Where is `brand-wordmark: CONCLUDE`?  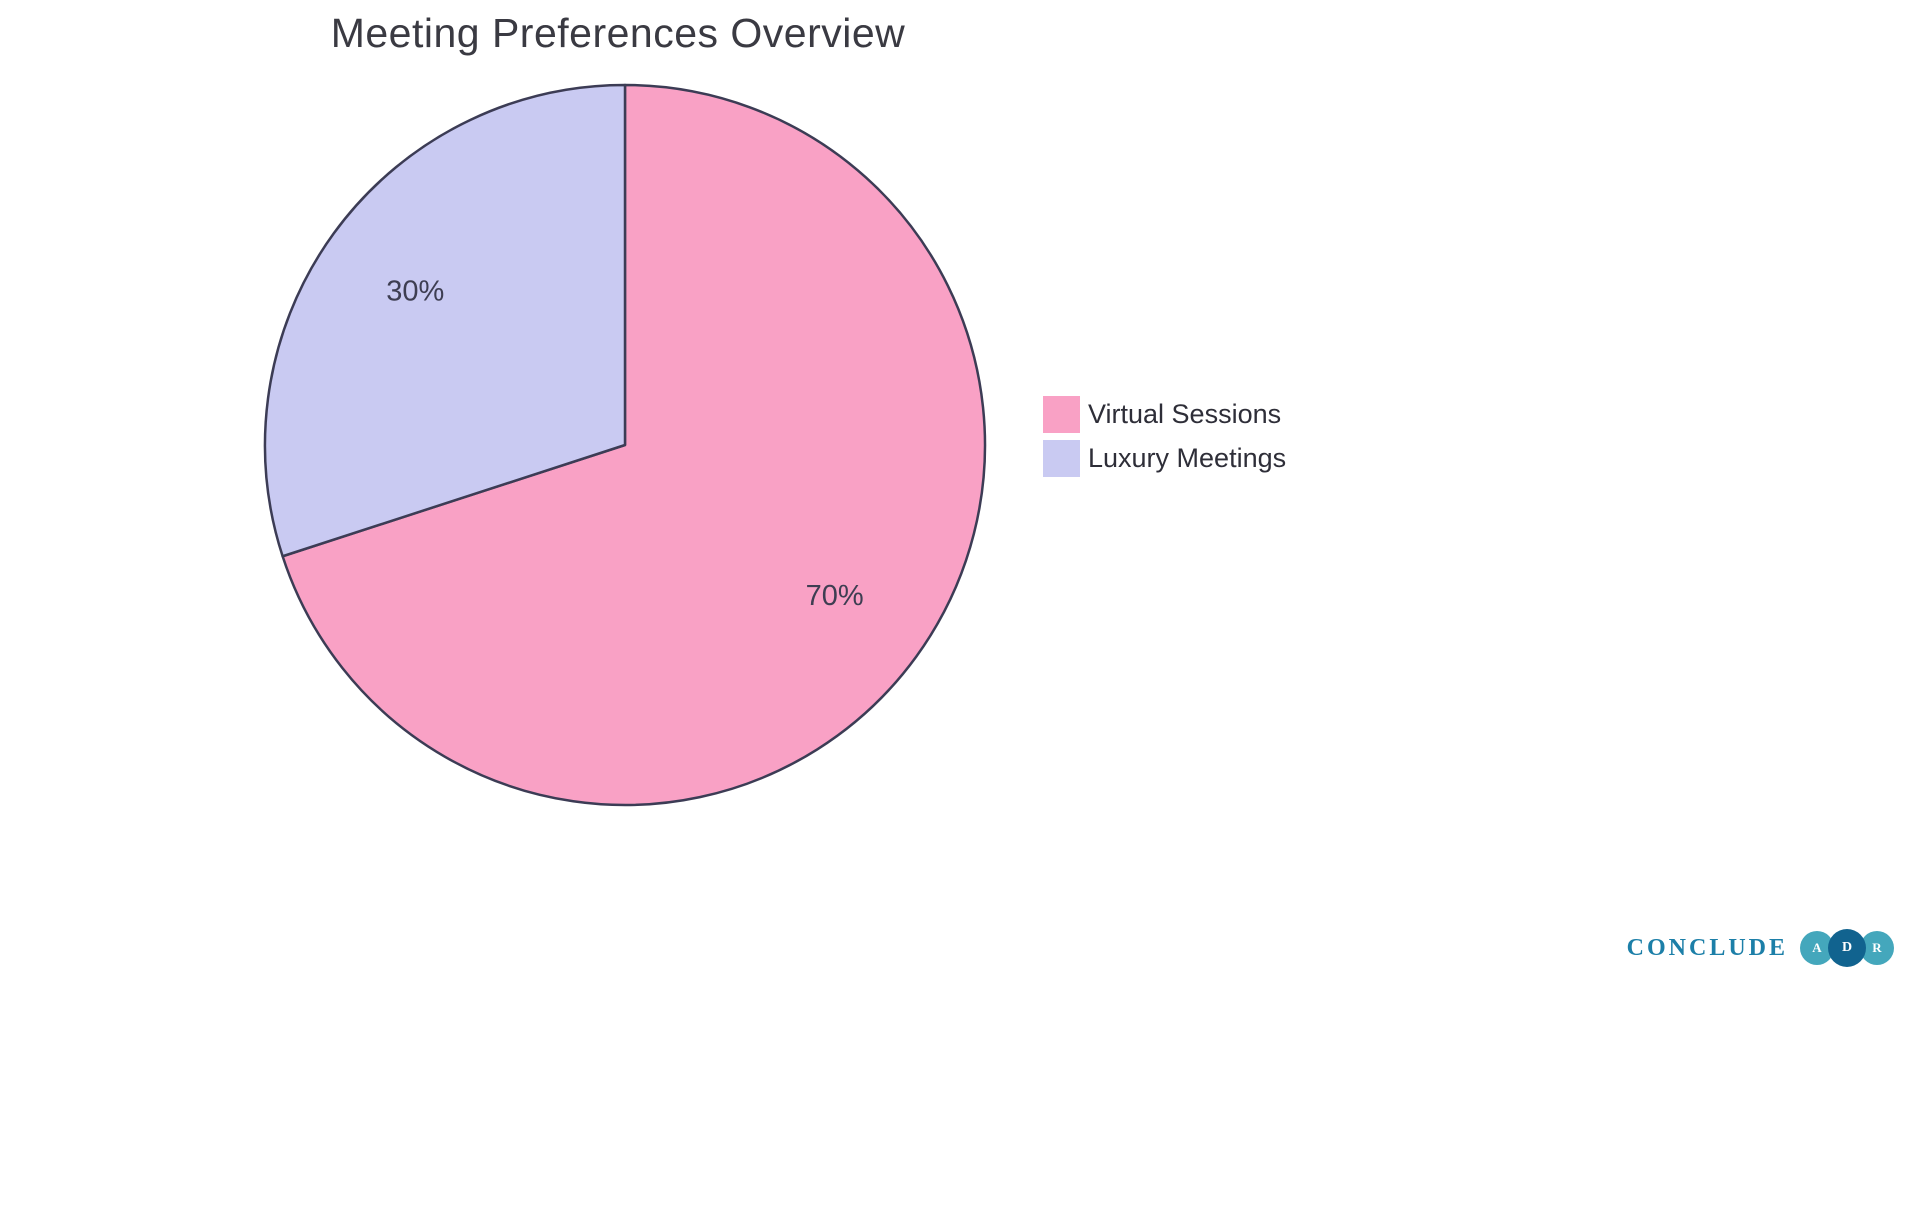 brand-wordmark: CONCLUDE is located at coordinates (1707, 947).